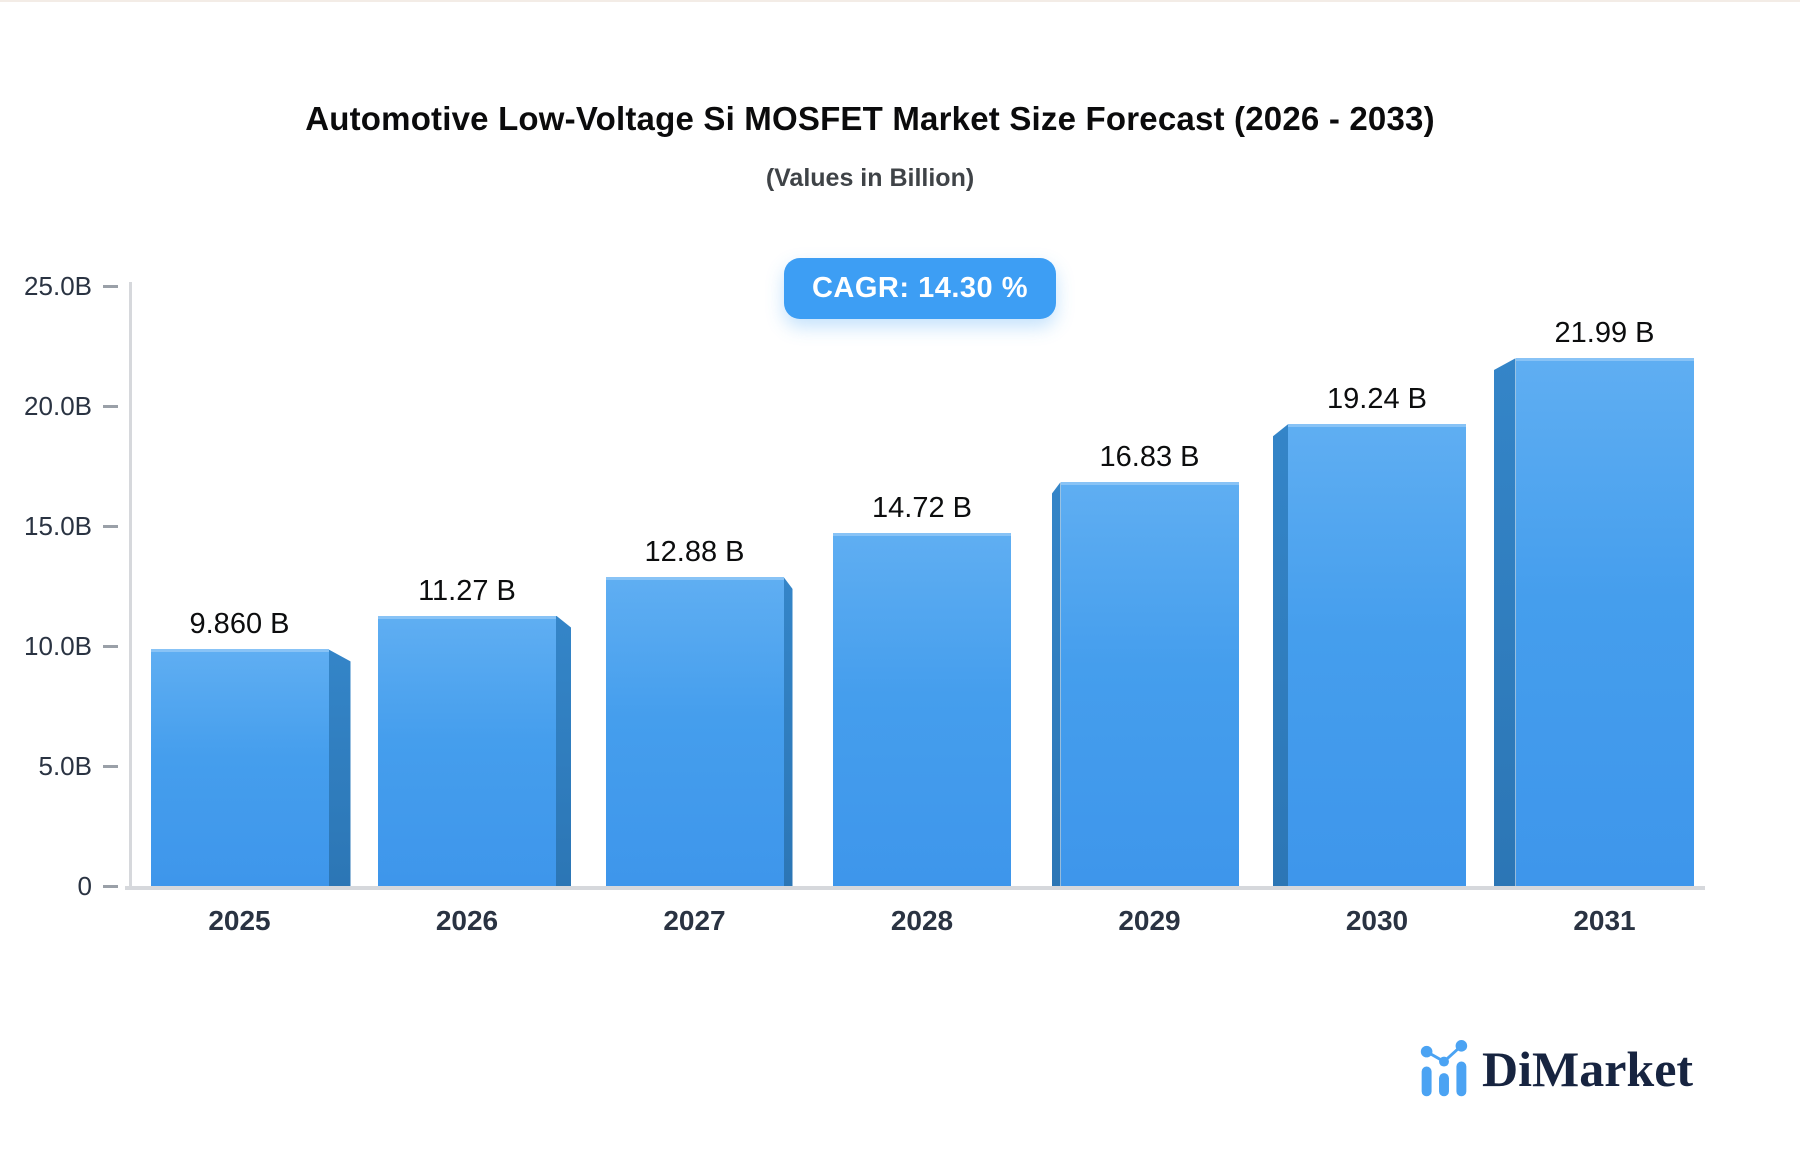  Describe the element at coordinates (1604, 920) in the screenshot. I see `x-axis-label-2031: 2031` at that location.